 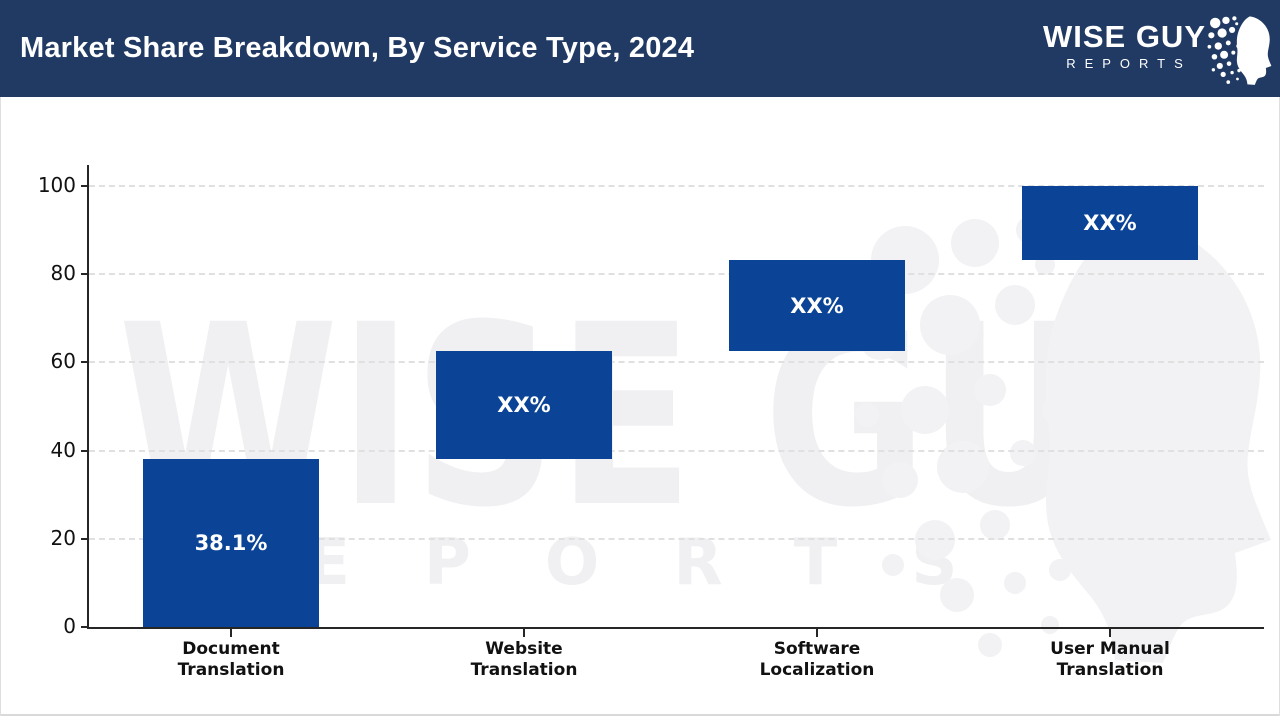 What do you see at coordinates (675, 628) in the screenshot?
I see `x-axis-spine` at bounding box center [675, 628].